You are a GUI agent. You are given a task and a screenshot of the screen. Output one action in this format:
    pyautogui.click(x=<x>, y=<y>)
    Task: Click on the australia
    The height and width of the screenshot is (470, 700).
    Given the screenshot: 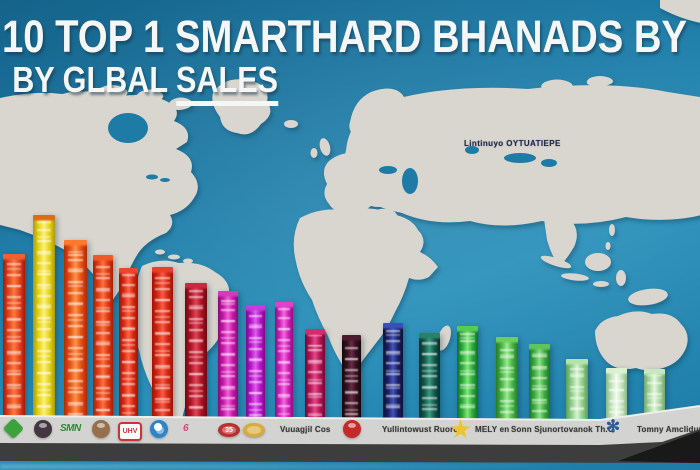 What is the action you would take?
    pyautogui.click(x=641, y=341)
    